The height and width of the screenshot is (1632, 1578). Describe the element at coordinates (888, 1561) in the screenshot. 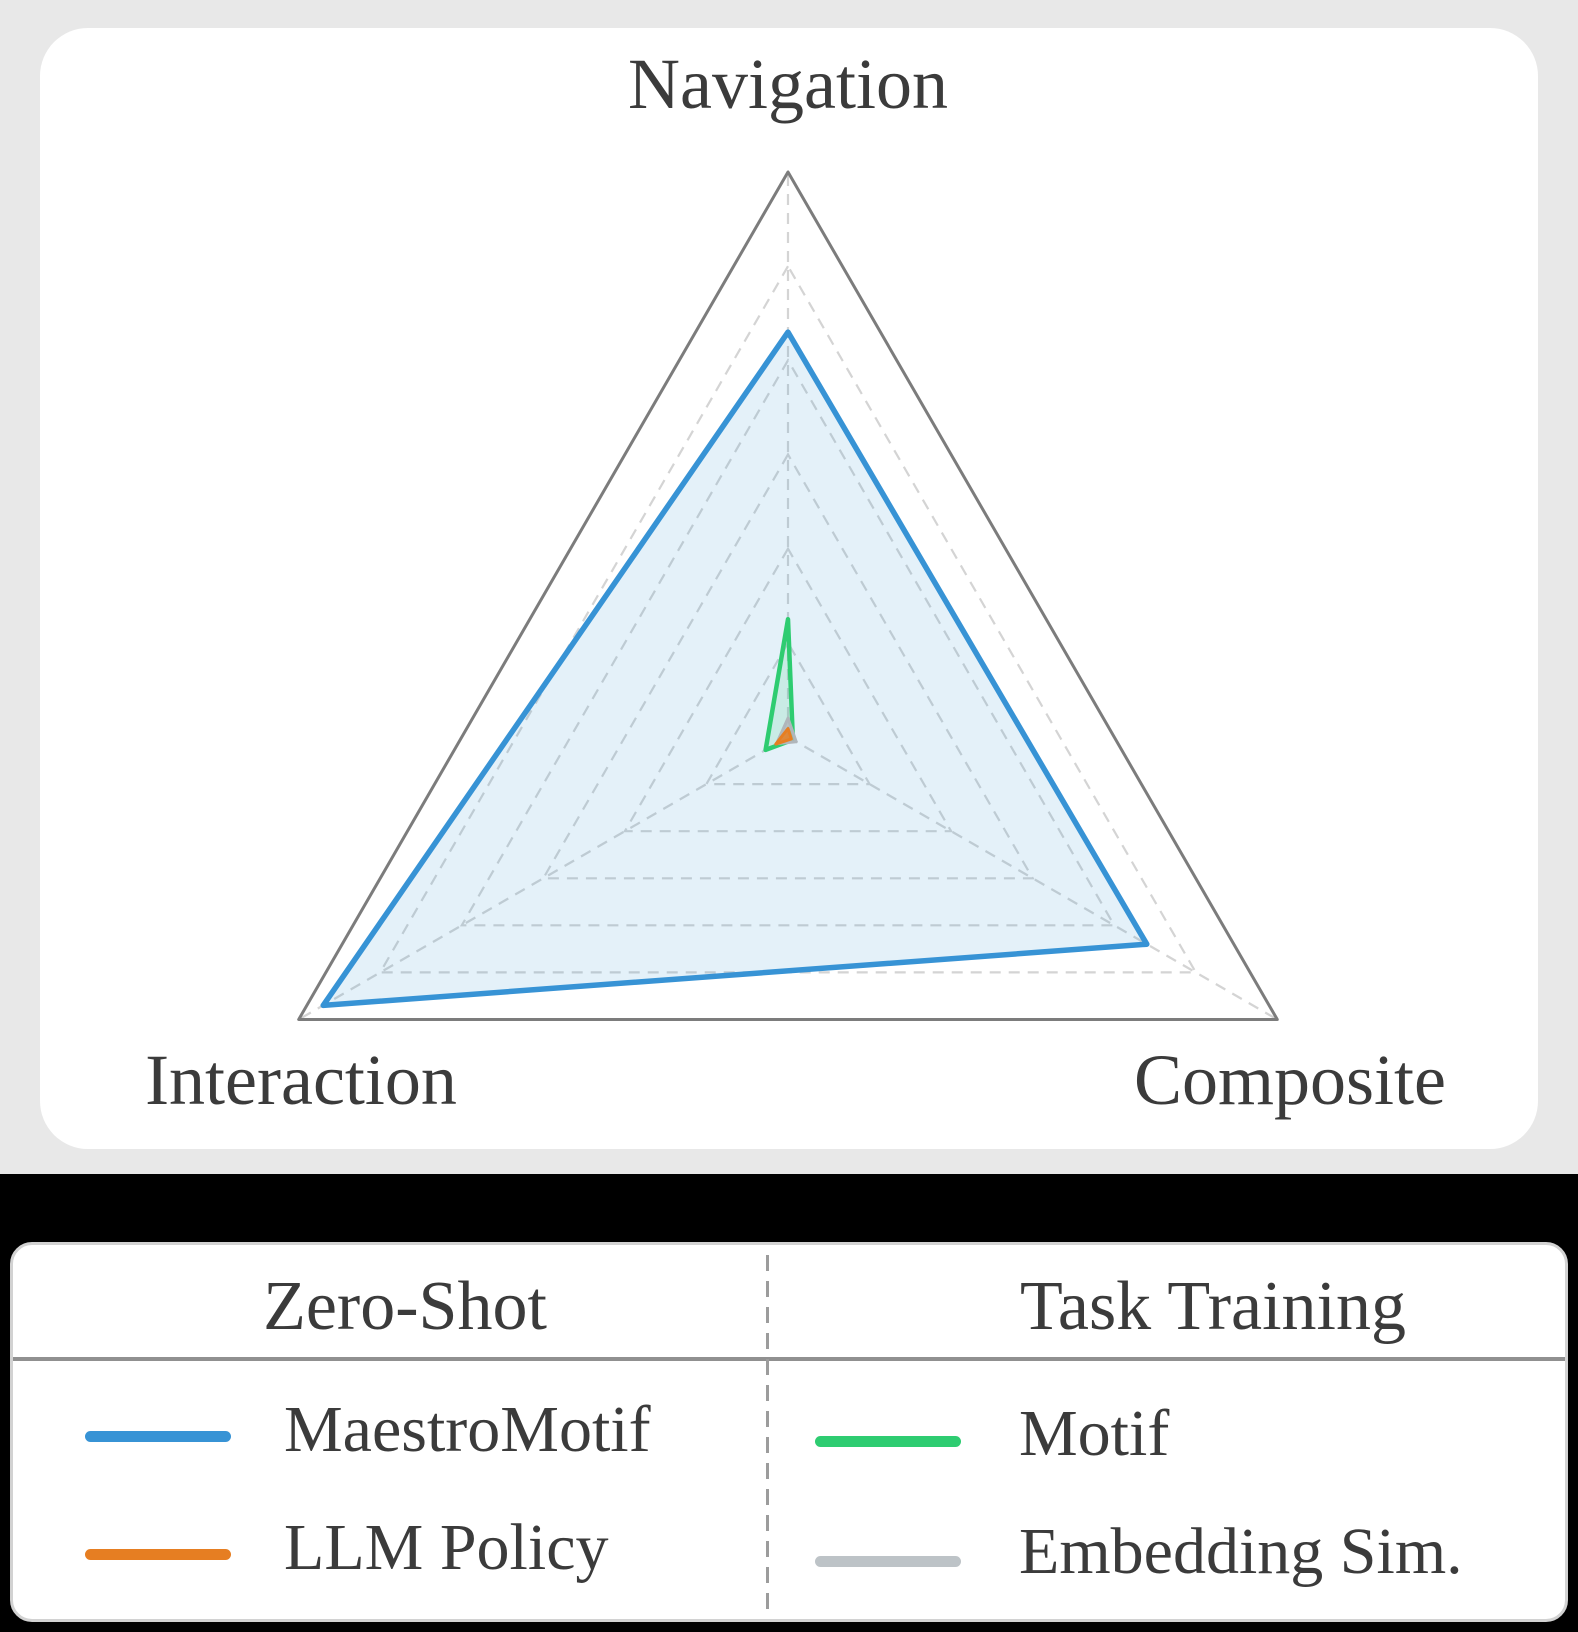

I see `legend-swatch-embedding-sim` at that location.